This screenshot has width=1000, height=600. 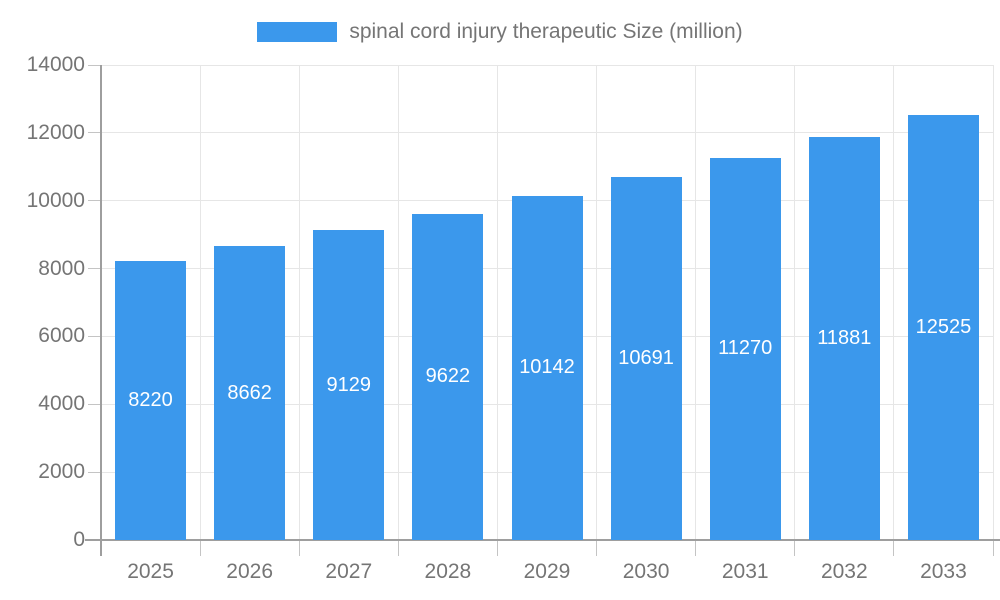 I want to click on y-axis-tick-label: 14000, so click(x=55, y=64).